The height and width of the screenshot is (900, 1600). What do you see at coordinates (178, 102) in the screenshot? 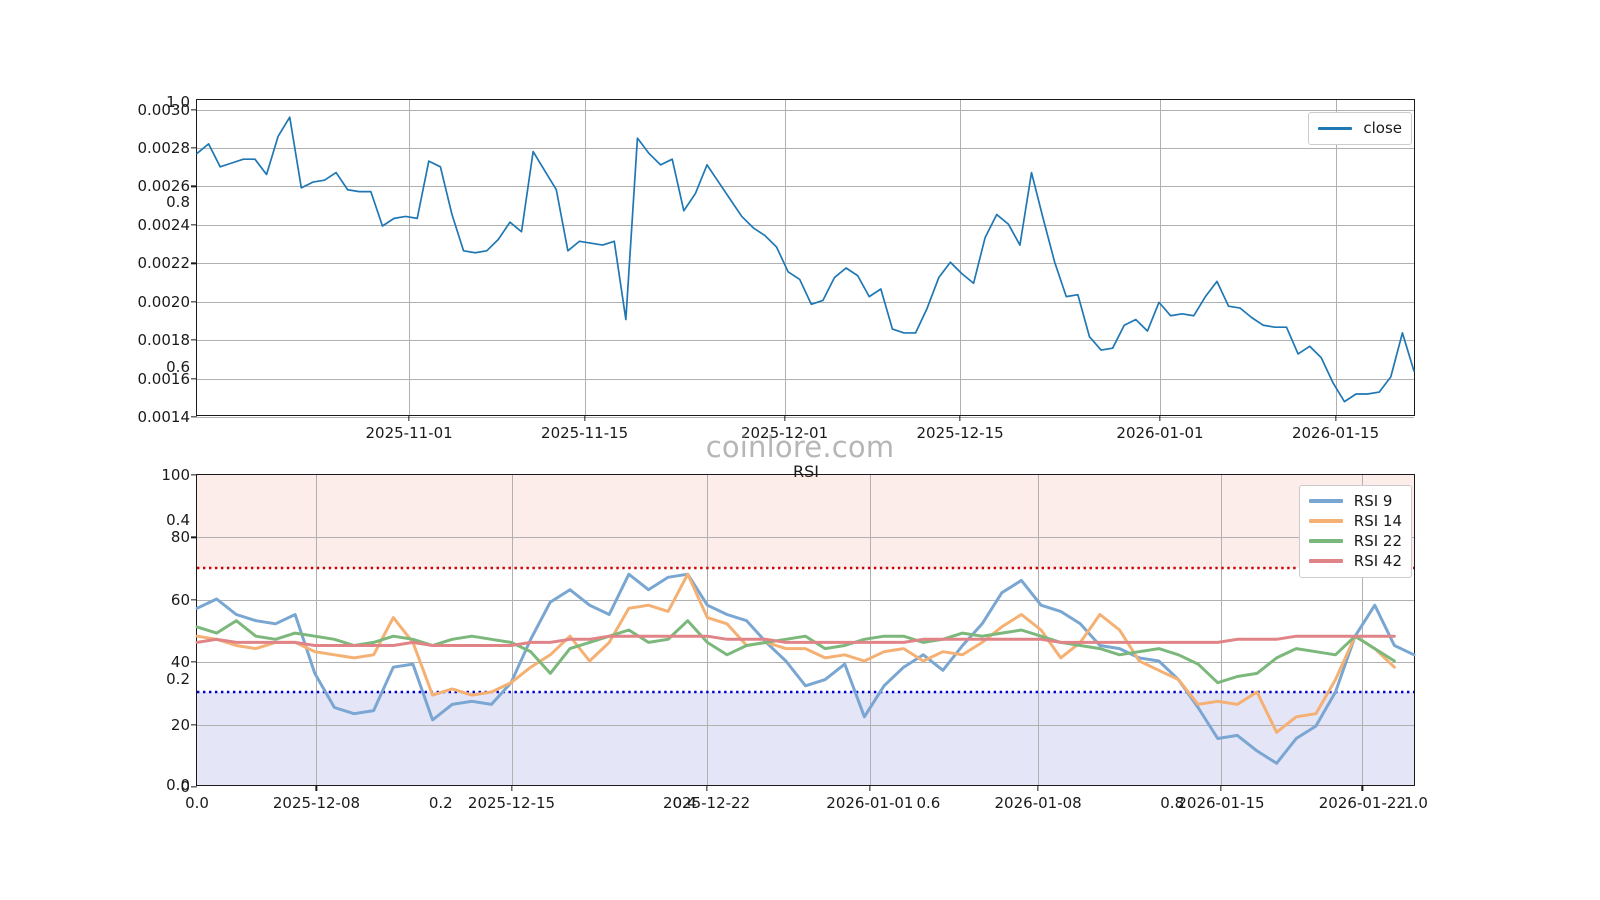
I see `ghost-y-tick-label: 1.0` at bounding box center [178, 102].